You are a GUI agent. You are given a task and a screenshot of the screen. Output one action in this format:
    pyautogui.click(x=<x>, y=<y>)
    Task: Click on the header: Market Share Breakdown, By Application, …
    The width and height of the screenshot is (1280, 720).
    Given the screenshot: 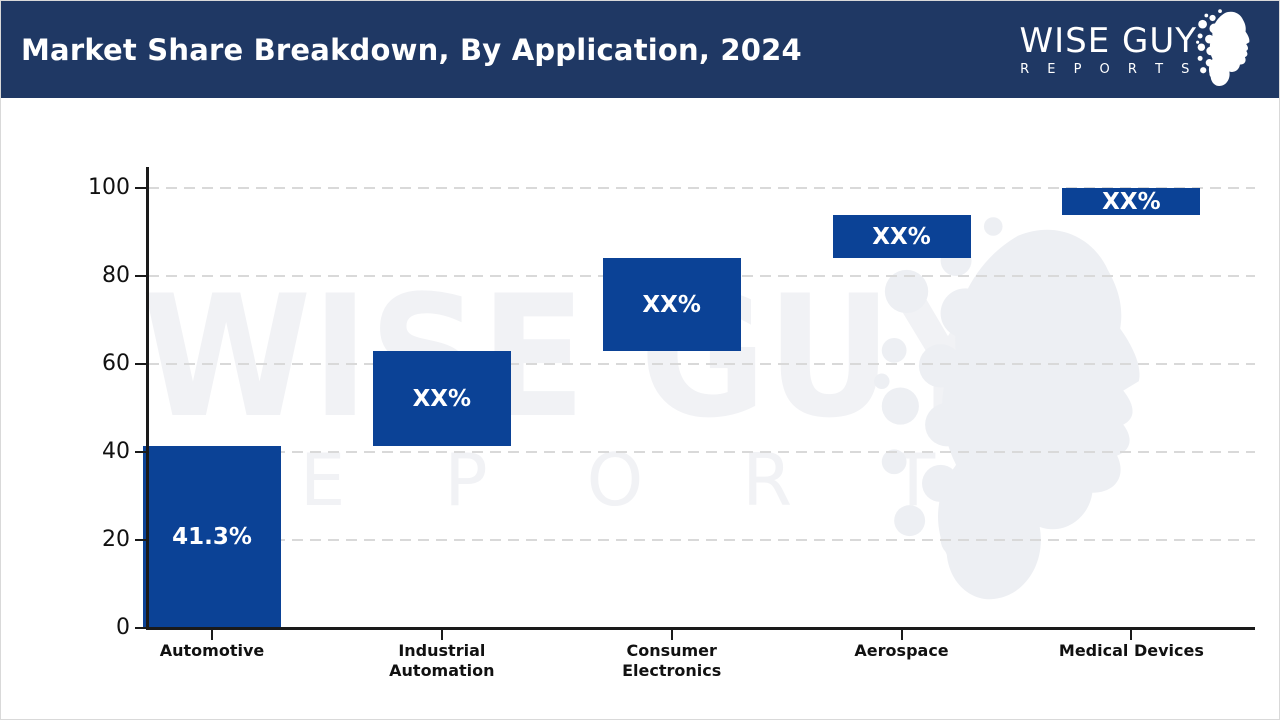 What is the action you would take?
    pyautogui.click(x=640, y=49)
    